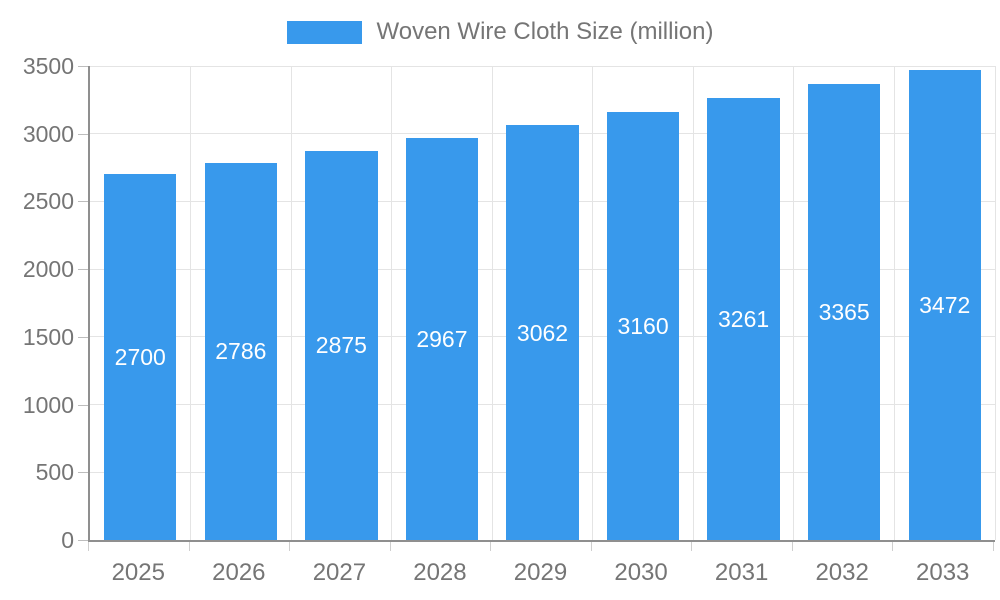 The width and height of the screenshot is (1000, 600). What do you see at coordinates (48, 201) in the screenshot?
I see `y-axis-tick-label: 2500` at bounding box center [48, 201].